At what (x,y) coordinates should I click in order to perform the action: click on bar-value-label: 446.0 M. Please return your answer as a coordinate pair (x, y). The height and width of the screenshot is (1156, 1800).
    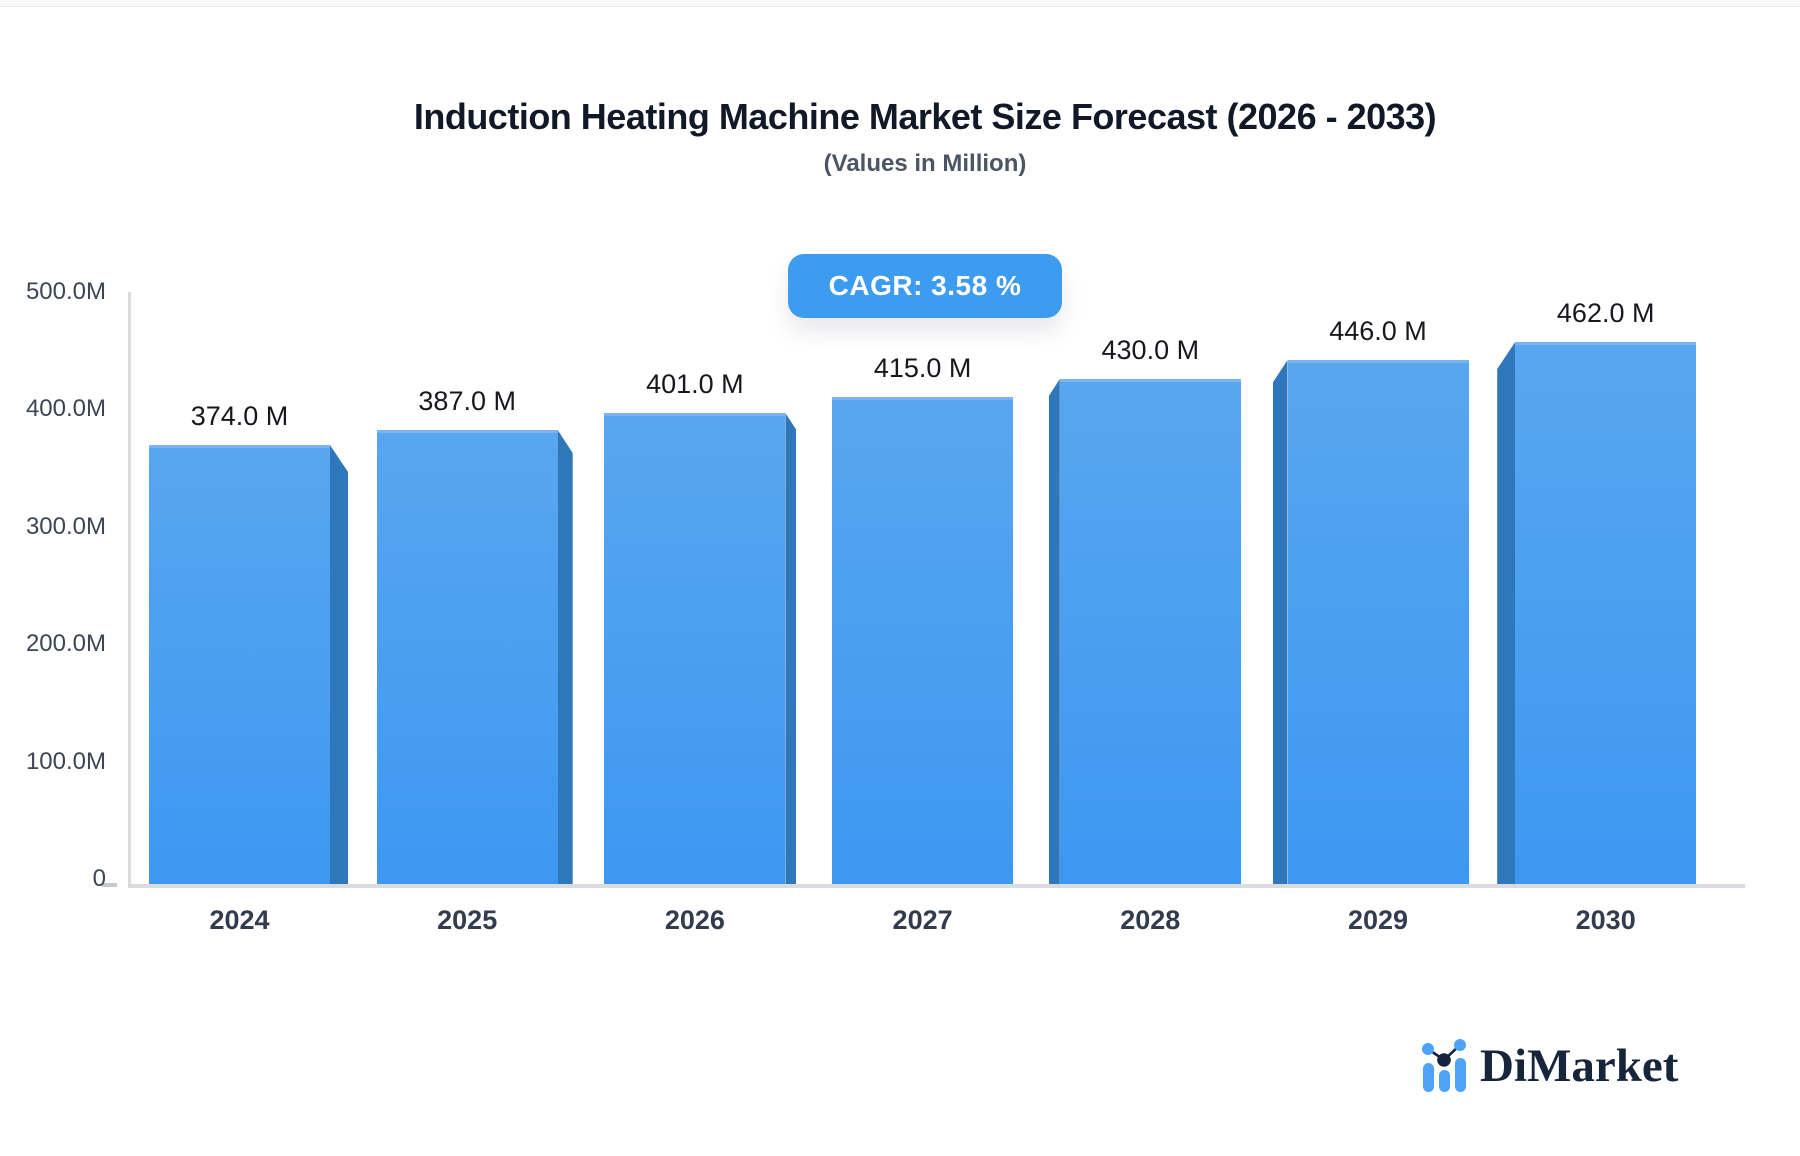
    Looking at the image, I should click on (1378, 331).